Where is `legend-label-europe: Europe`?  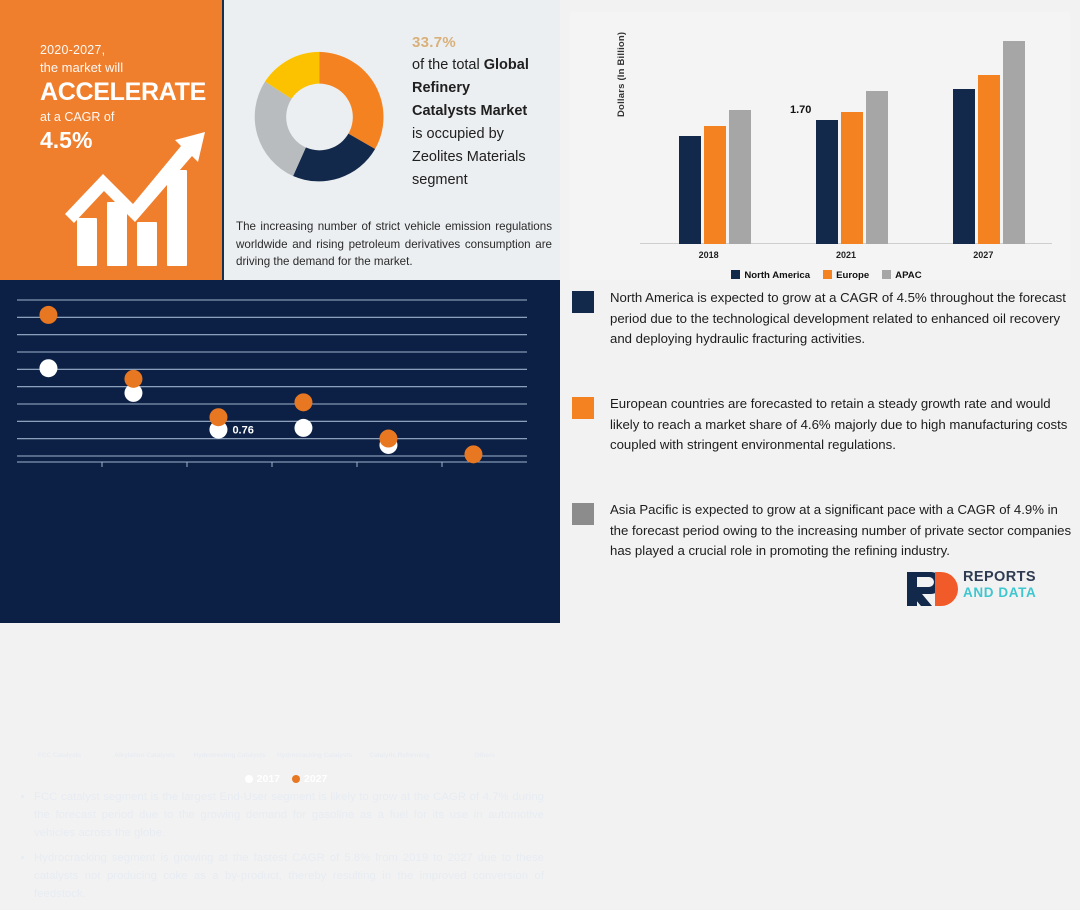
legend-label-europe: Europe is located at coordinates (853, 275).